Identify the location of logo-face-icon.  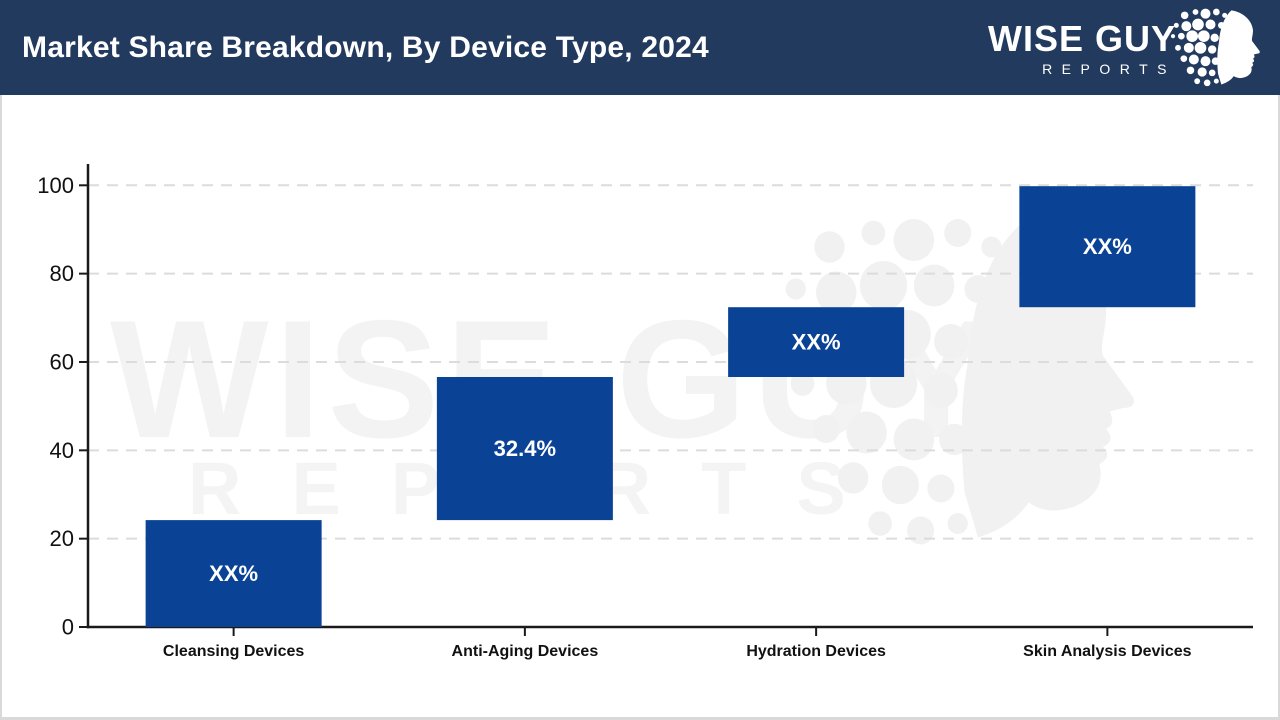
(1215, 47).